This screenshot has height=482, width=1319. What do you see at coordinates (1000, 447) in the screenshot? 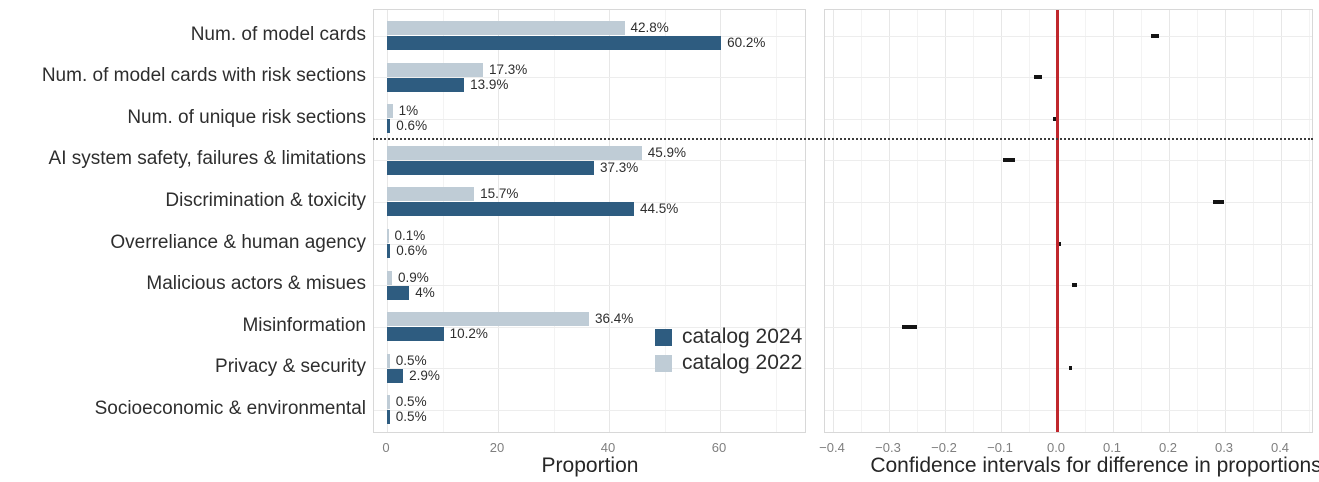
I see `x-tick-label: −0.1` at bounding box center [1000, 447].